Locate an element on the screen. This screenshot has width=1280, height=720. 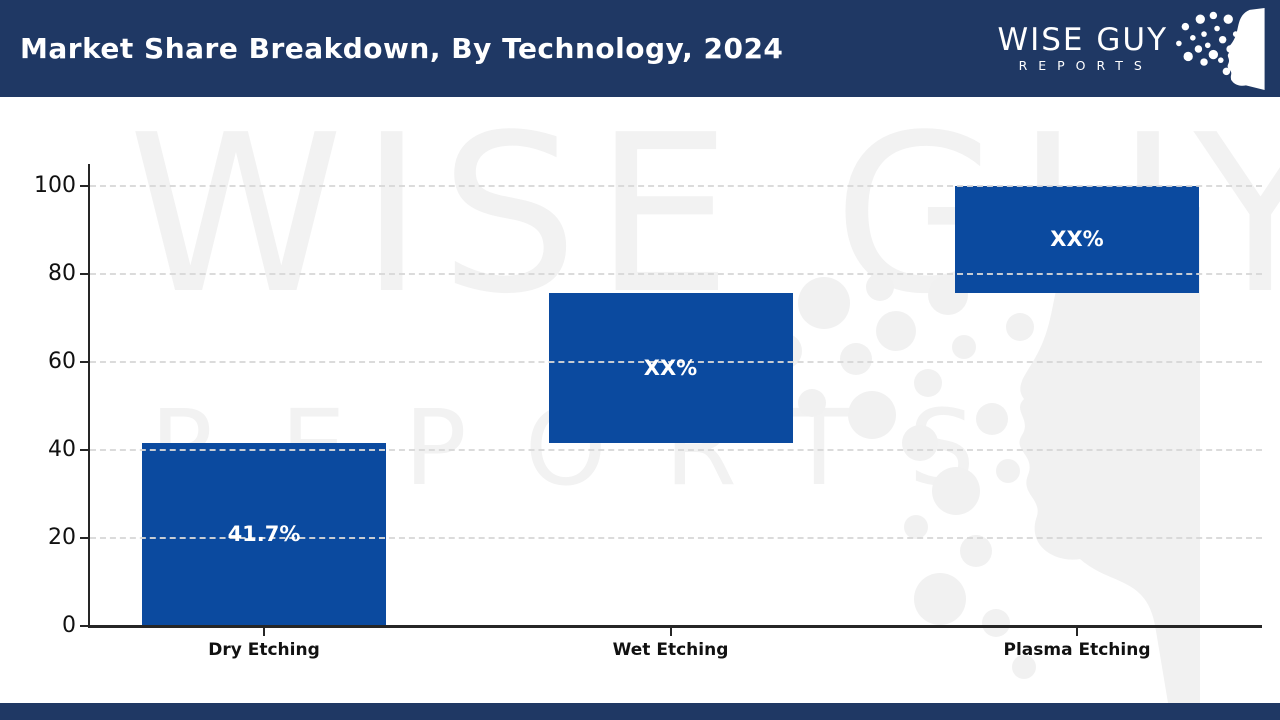
y-tick-label: 20 is located at coordinates (62, 537).